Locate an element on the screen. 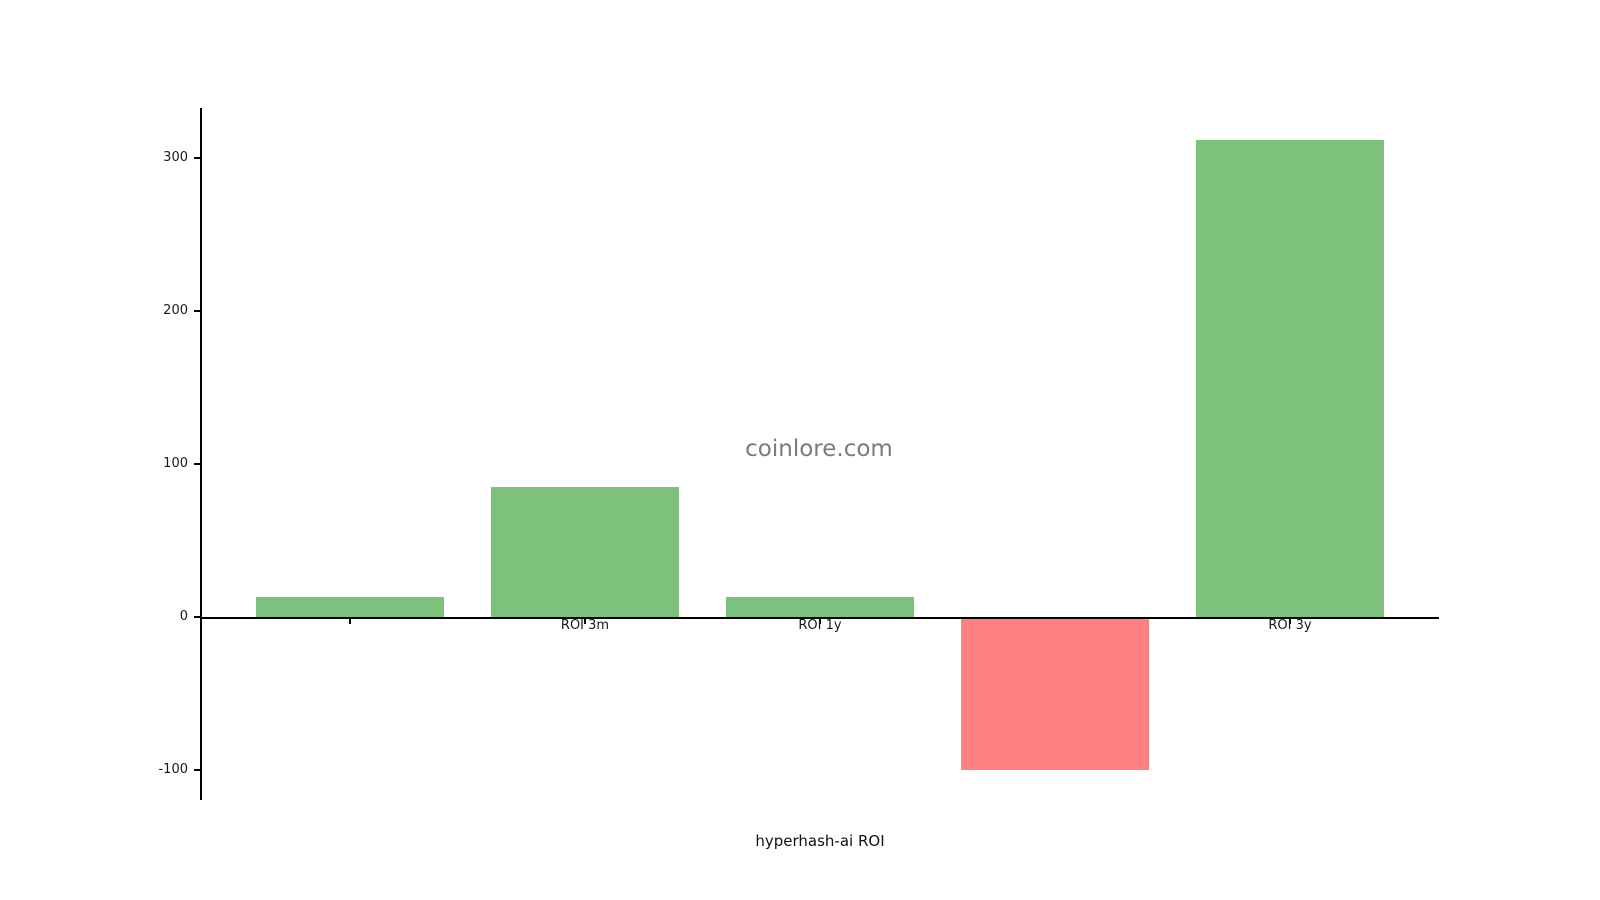  bar-roi-3y is located at coordinates (1290, 378).